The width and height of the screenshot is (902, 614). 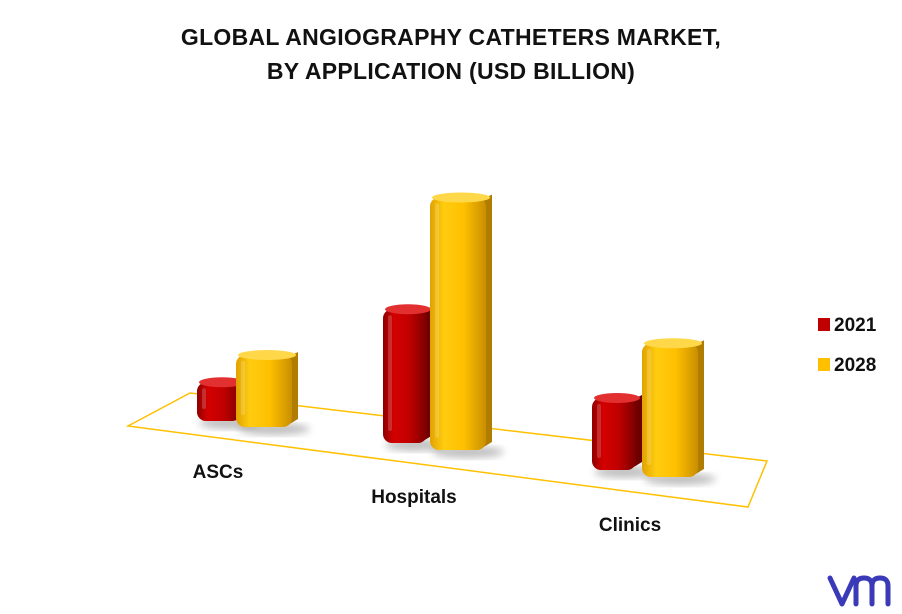 I want to click on bar-2028-Clinics, so click(x=670, y=410).